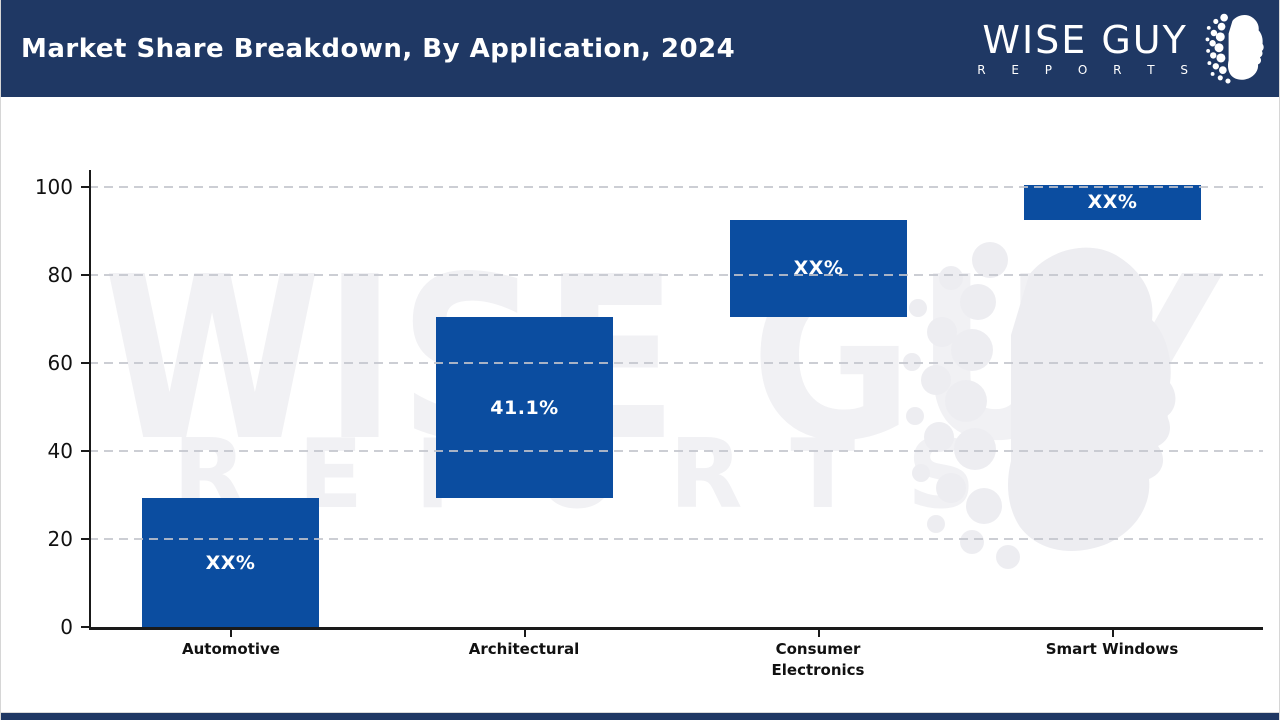 Image resolution: width=1280 pixels, height=720 pixels. Describe the element at coordinates (1041, 407) in the screenshot. I see `watermark-face-icon` at that location.